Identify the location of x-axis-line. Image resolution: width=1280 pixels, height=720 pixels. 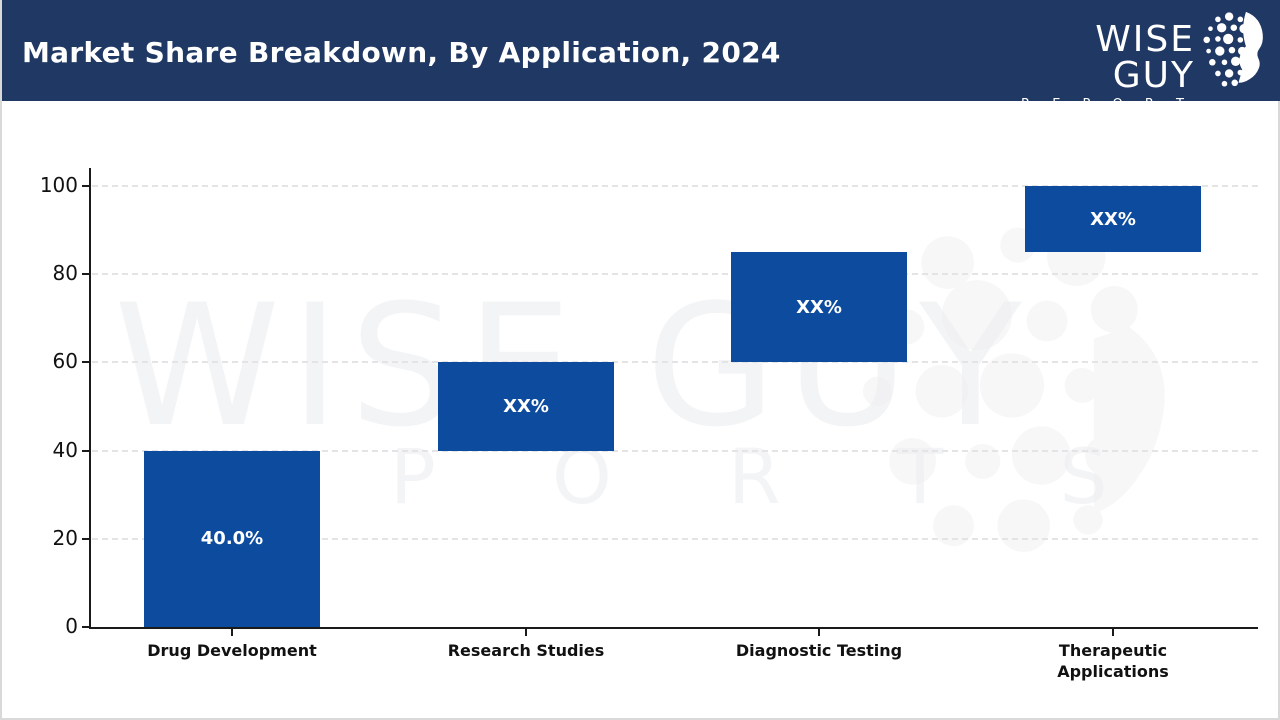
(673, 628).